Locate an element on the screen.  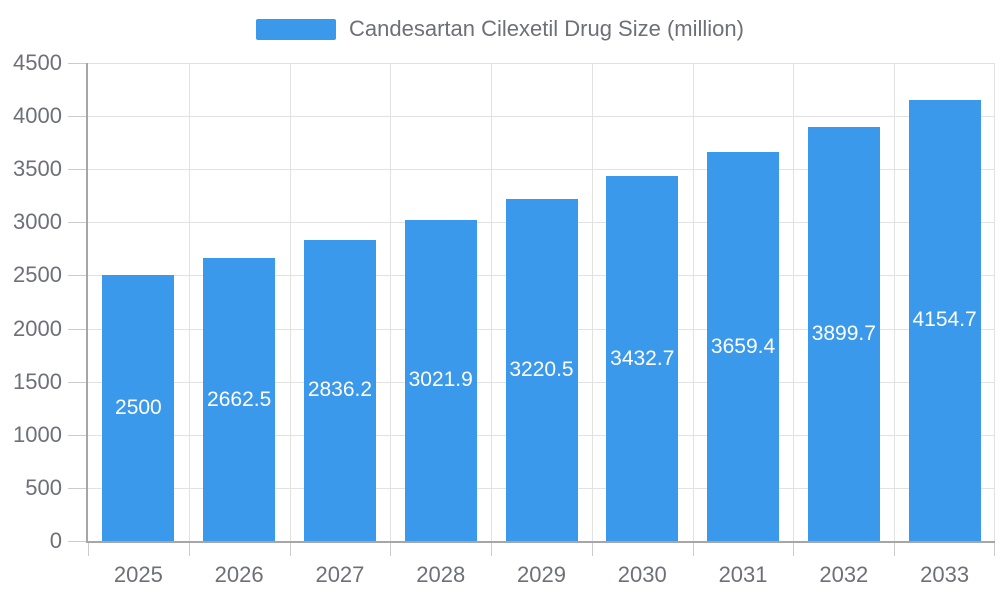
x-axis-label: 2029 is located at coordinates (541, 574).